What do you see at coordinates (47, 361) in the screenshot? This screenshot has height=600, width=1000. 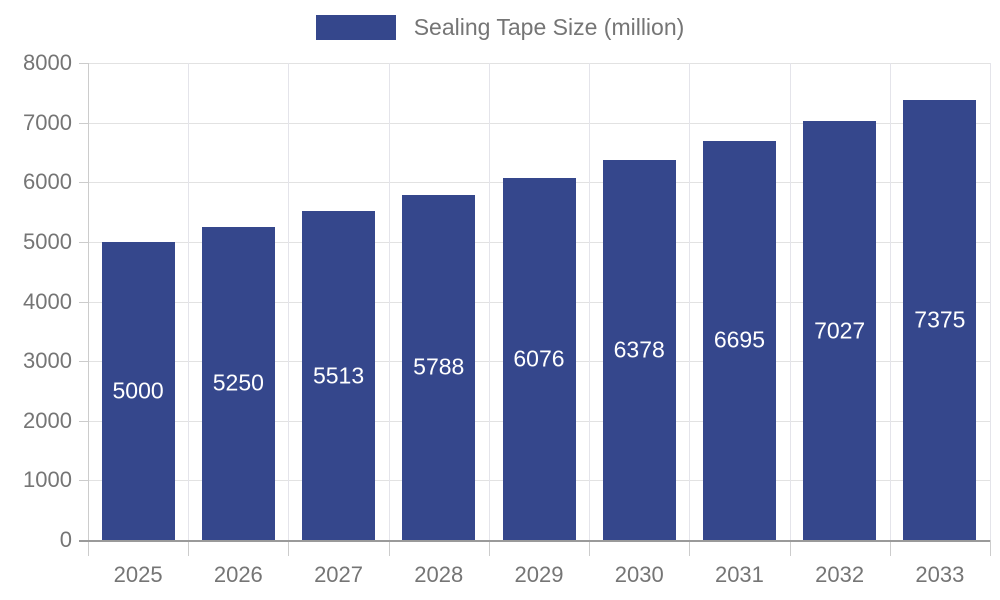 I see `y-tick-label: 3000` at bounding box center [47, 361].